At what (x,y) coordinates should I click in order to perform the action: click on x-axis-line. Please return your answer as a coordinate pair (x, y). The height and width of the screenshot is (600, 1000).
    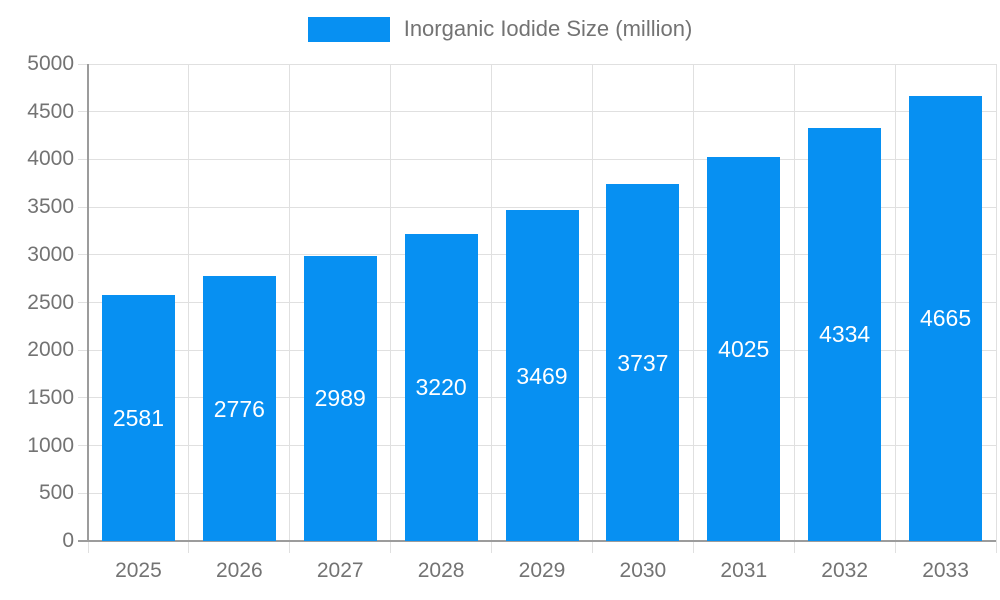
    Looking at the image, I should click on (537, 541).